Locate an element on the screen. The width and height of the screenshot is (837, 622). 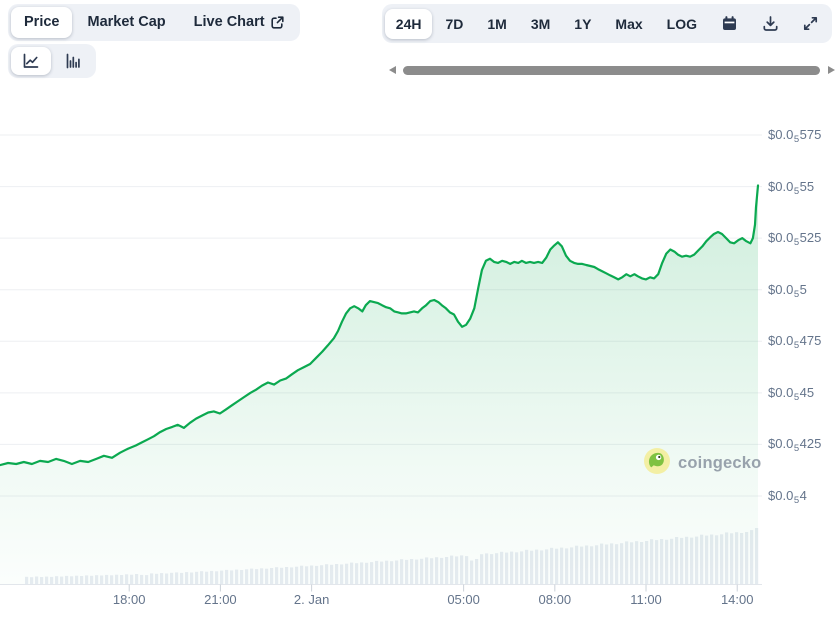
x-axis-label: 11:00 is located at coordinates (646, 599).